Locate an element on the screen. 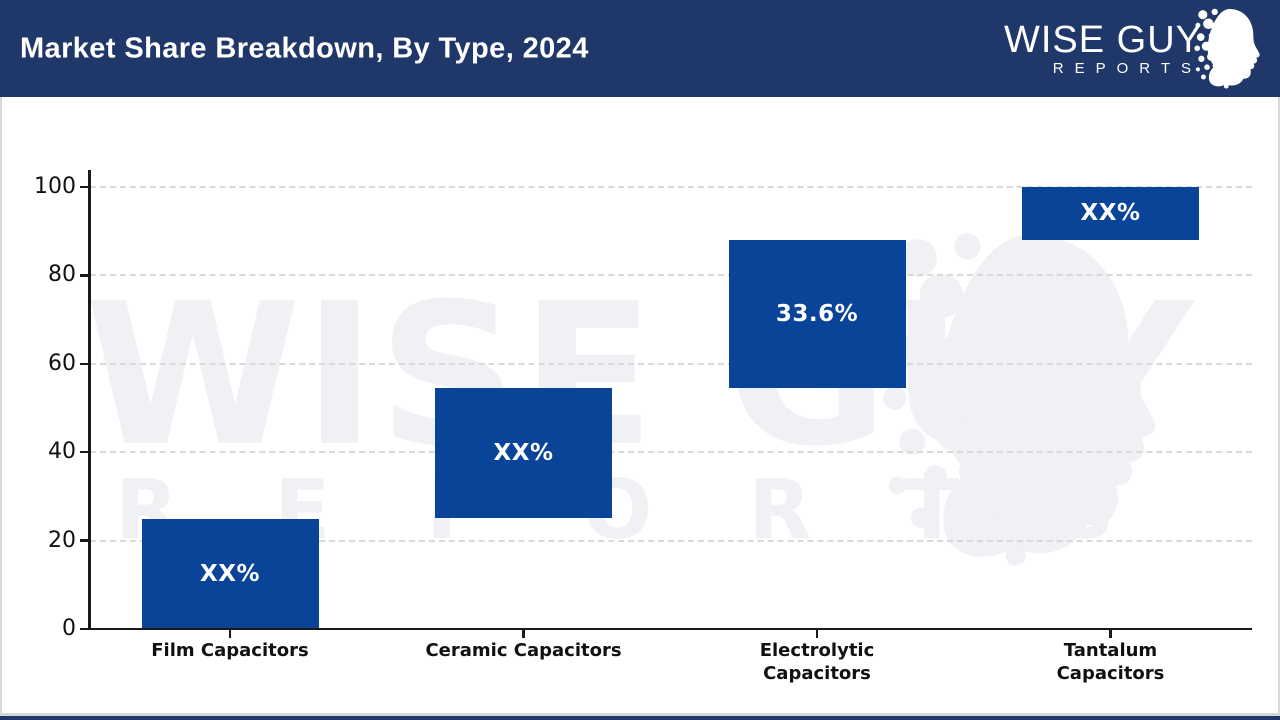 This screenshot has height=720, width=1280. x-axis-line is located at coordinates (670, 628).